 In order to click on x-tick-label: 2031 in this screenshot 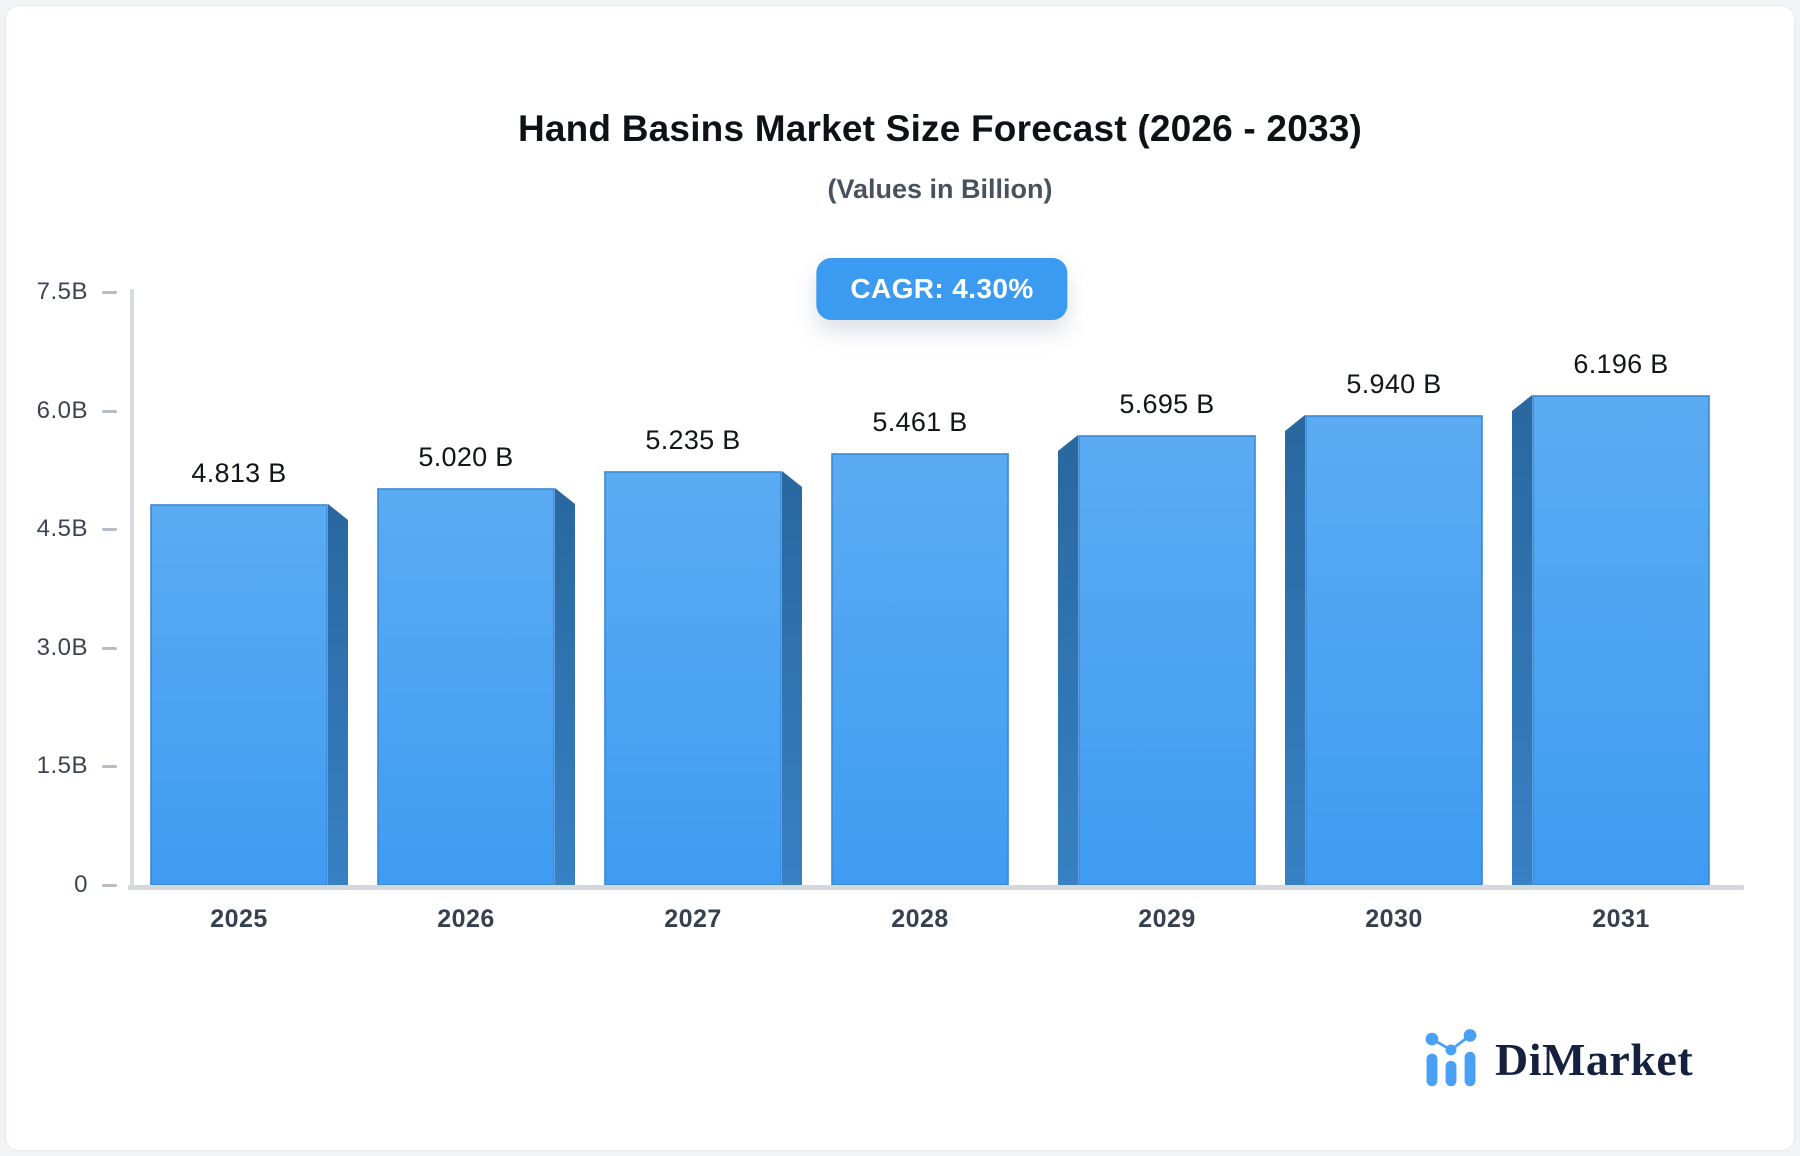, I will do `click(1621, 919)`.